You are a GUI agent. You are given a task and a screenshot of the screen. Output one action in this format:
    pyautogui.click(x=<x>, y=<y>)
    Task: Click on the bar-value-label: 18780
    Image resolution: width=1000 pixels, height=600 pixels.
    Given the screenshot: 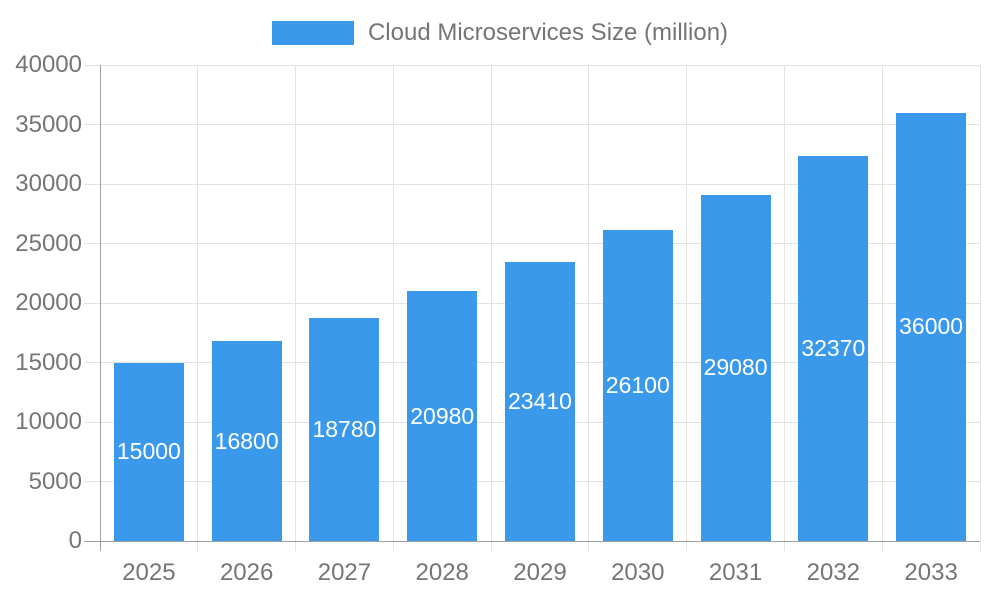 What is the action you would take?
    pyautogui.click(x=344, y=428)
    